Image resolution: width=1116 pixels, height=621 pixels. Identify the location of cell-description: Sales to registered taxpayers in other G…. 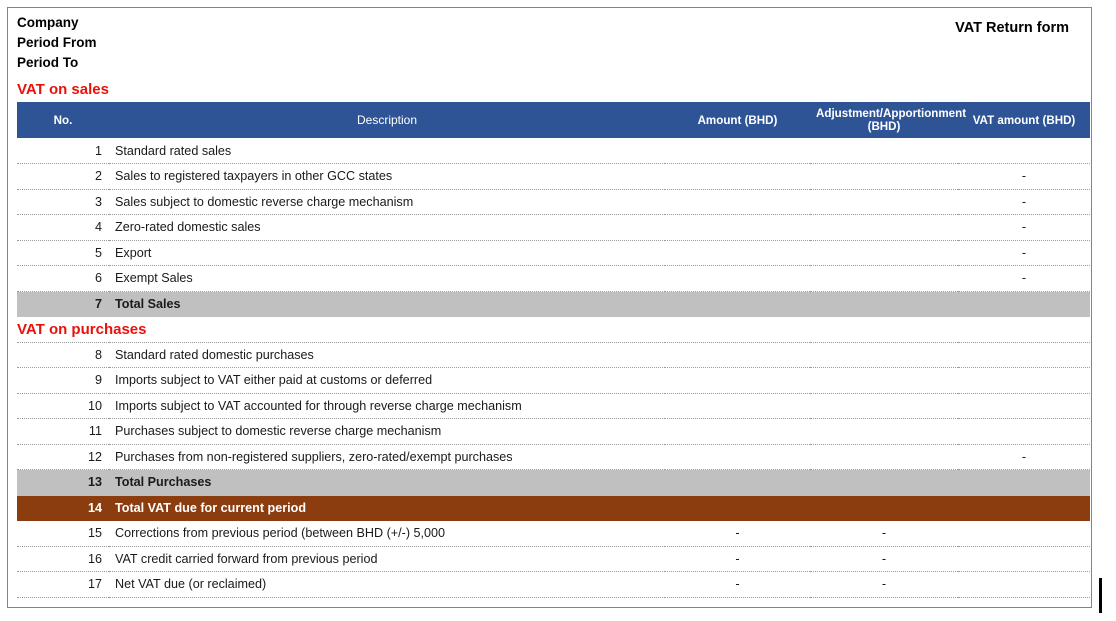
(387, 176).